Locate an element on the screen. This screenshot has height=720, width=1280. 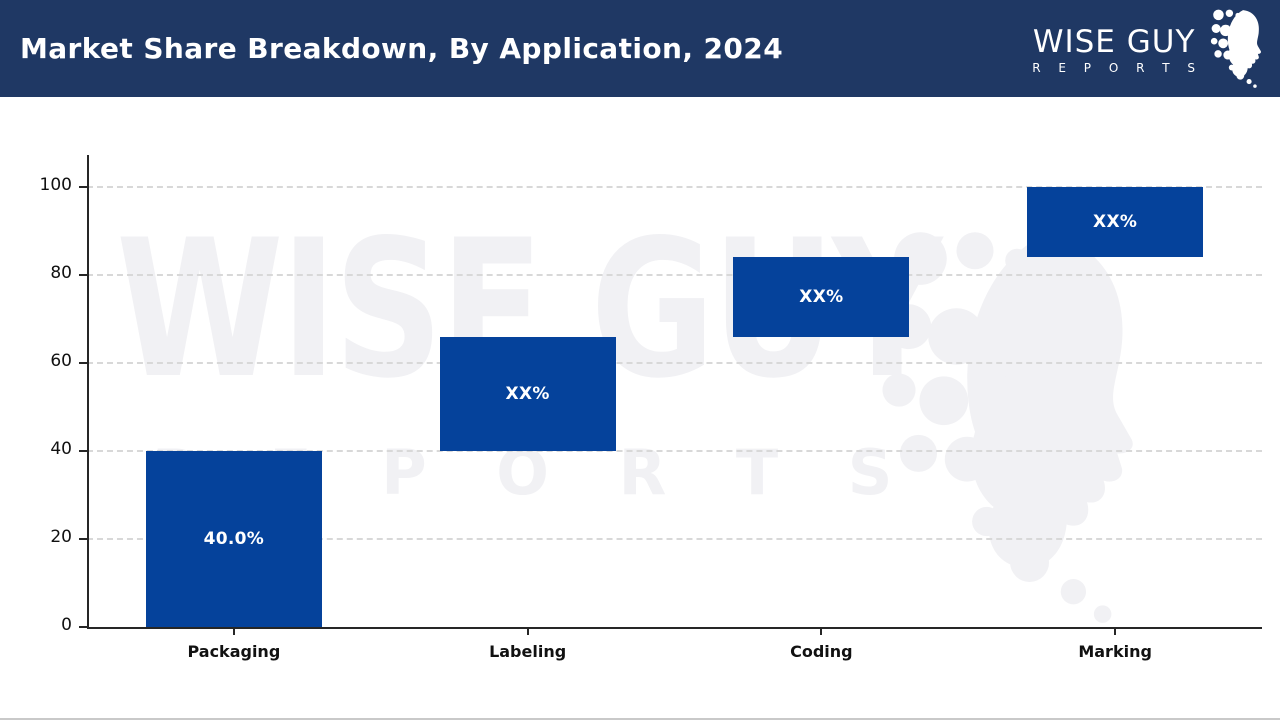
y-tick-label-60: 60 is located at coordinates (61, 361).